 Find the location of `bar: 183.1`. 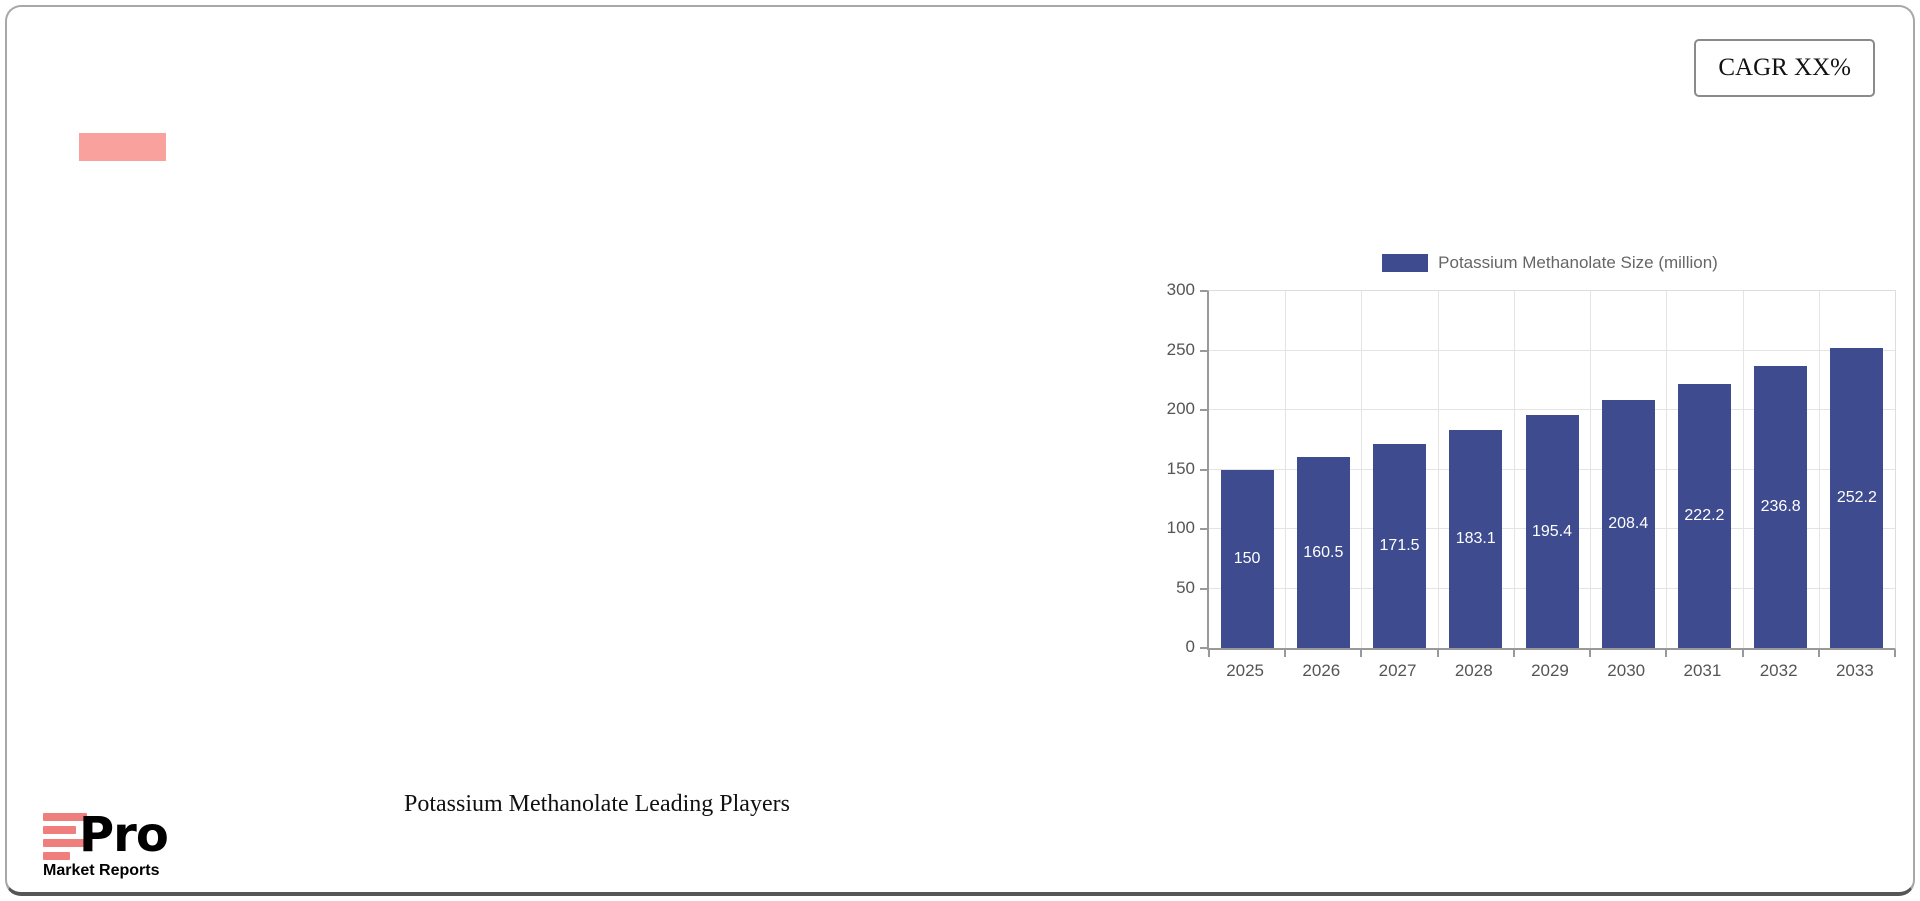

bar: 183.1 is located at coordinates (1476, 539).